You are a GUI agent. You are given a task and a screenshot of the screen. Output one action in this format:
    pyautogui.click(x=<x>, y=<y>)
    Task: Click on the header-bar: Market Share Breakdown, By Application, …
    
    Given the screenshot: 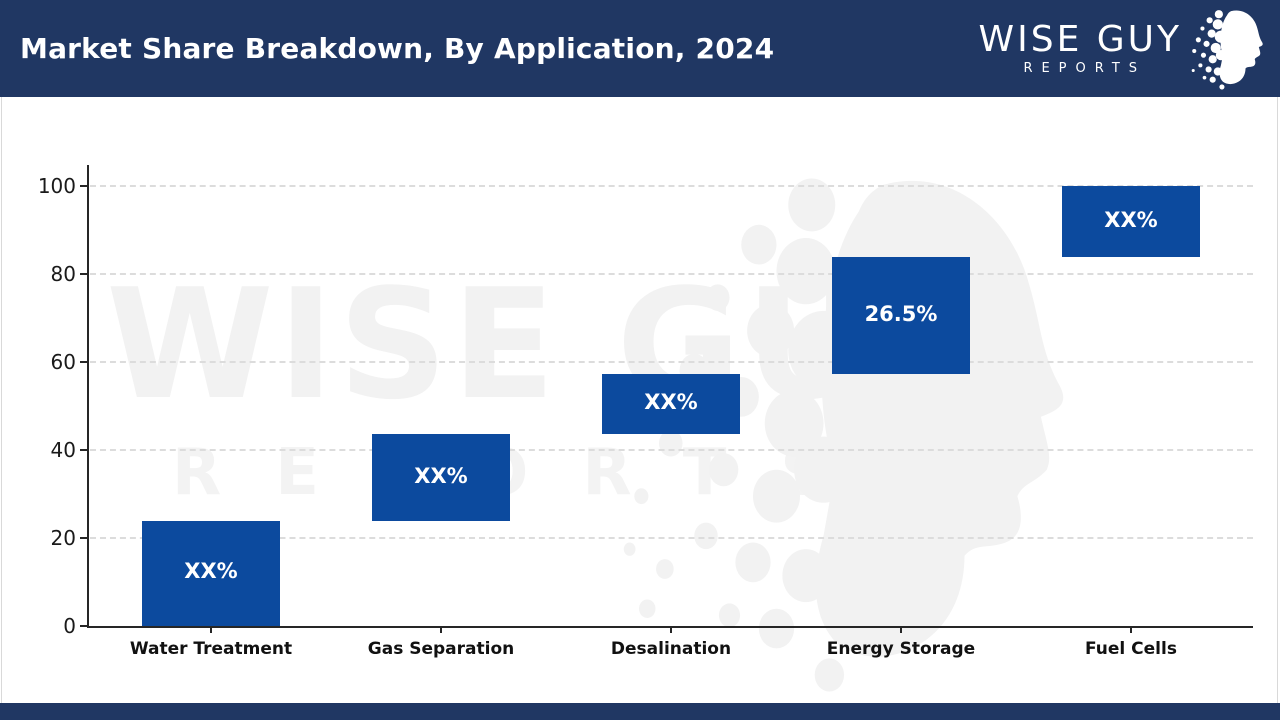 What is the action you would take?
    pyautogui.click(x=640, y=48)
    